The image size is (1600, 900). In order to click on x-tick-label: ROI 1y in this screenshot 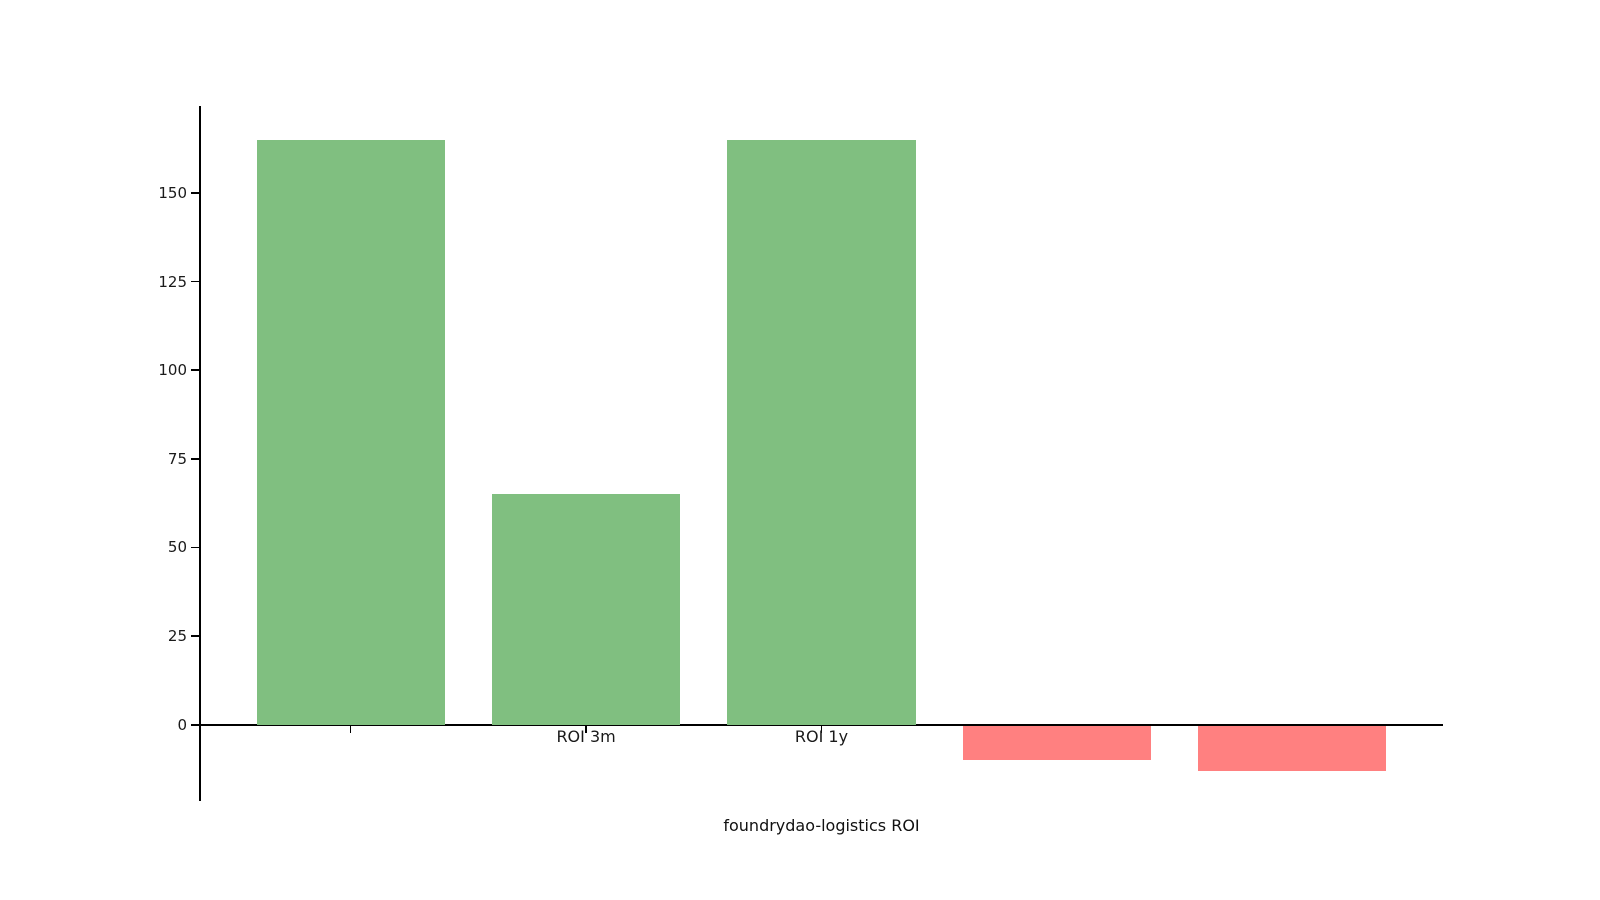, I will do `click(821, 736)`.